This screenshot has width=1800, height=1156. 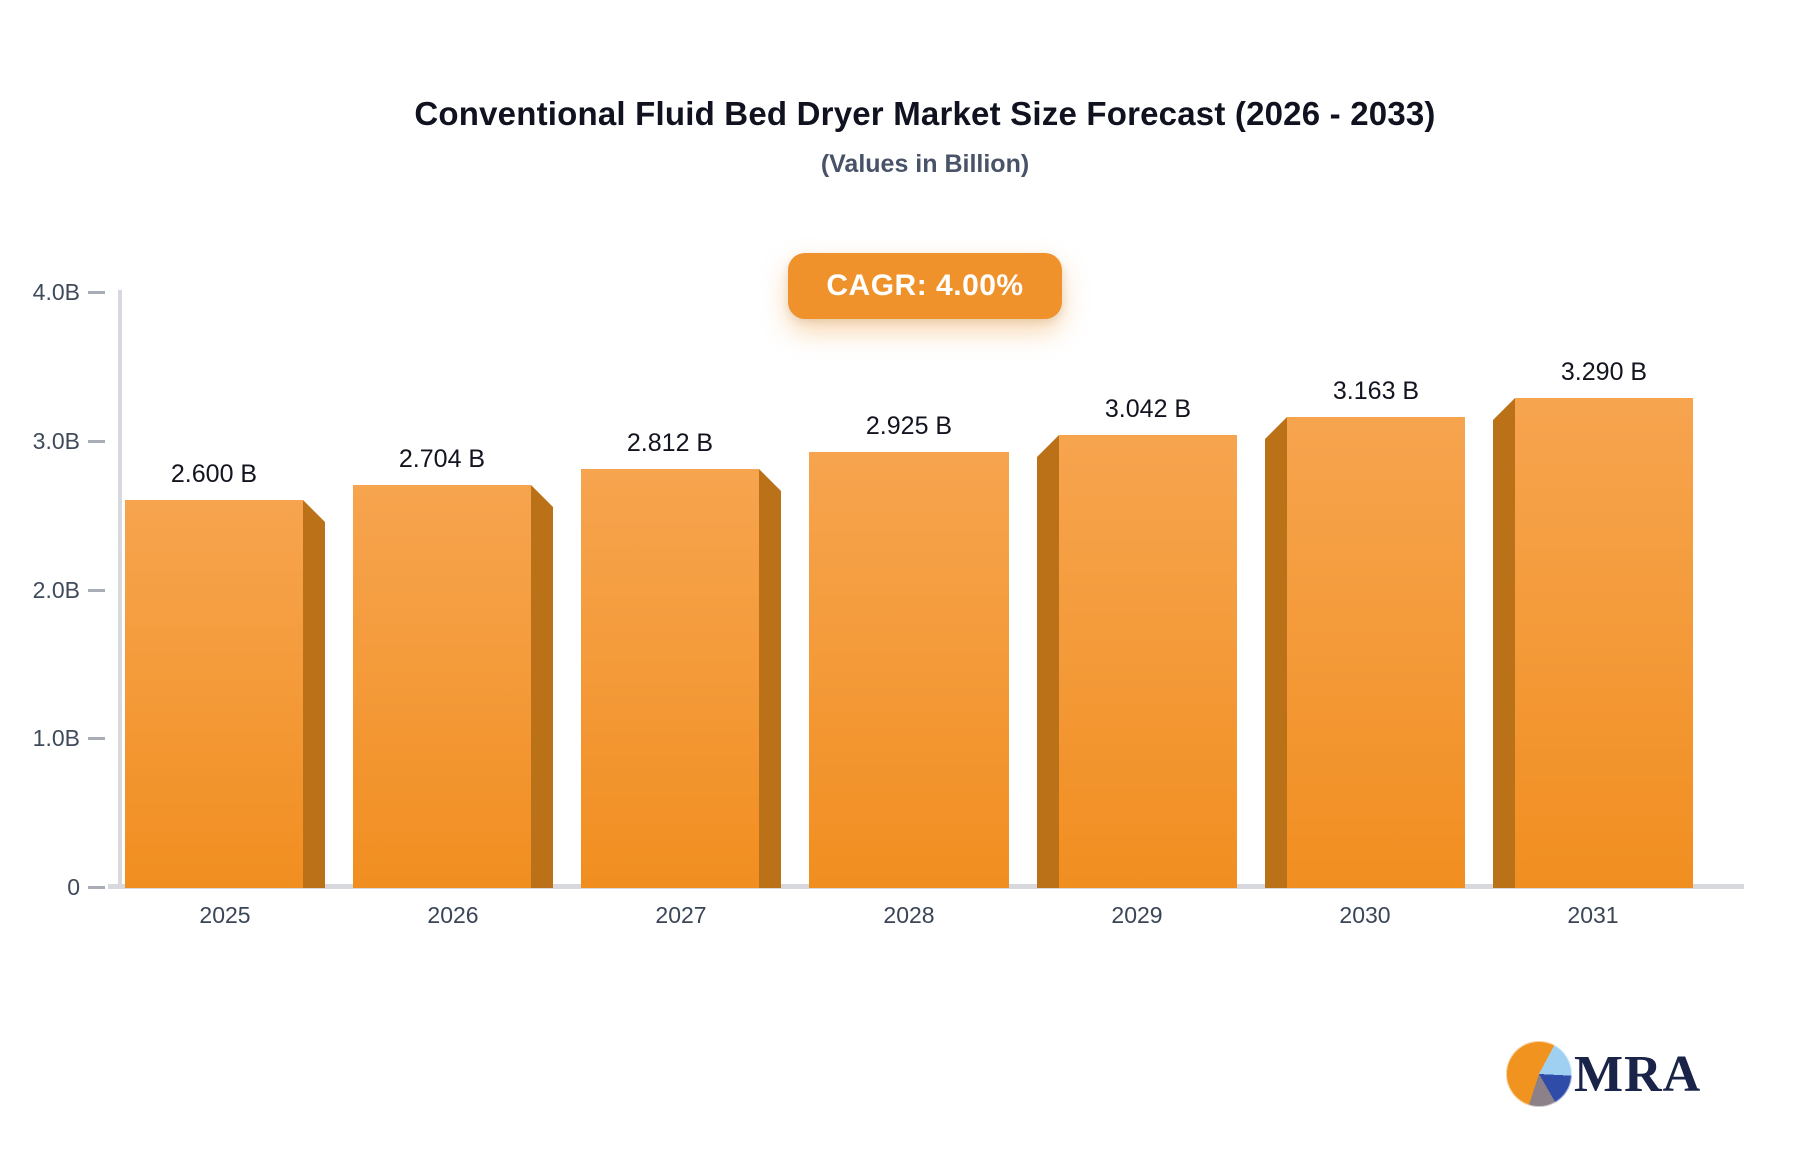 What do you see at coordinates (56, 440) in the screenshot?
I see `y-axis-label: 3.0B` at bounding box center [56, 440].